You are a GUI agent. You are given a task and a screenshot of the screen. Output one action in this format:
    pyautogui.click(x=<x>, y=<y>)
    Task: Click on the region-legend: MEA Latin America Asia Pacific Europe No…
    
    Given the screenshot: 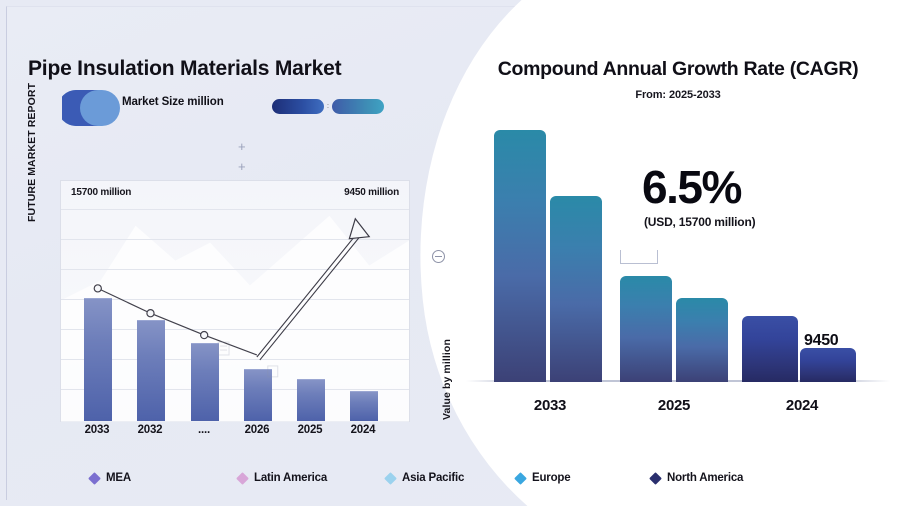 What is the action you would take?
    pyautogui.click(x=450, y=478)
    